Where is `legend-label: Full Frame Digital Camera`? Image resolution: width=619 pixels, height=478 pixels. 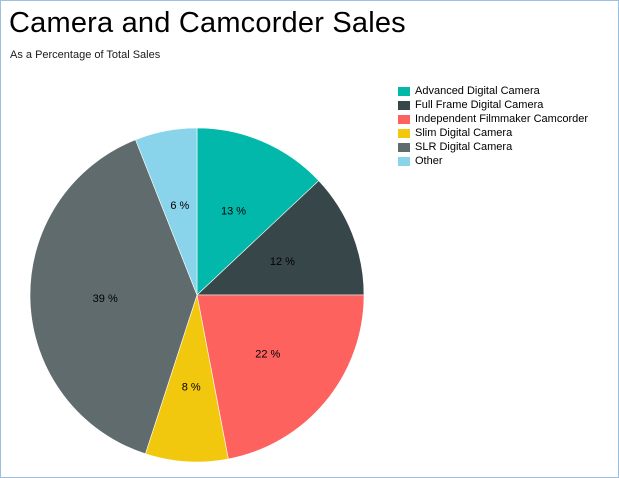
legend-label: Full Frame Digital Camera is located at coordinates (479, 105).